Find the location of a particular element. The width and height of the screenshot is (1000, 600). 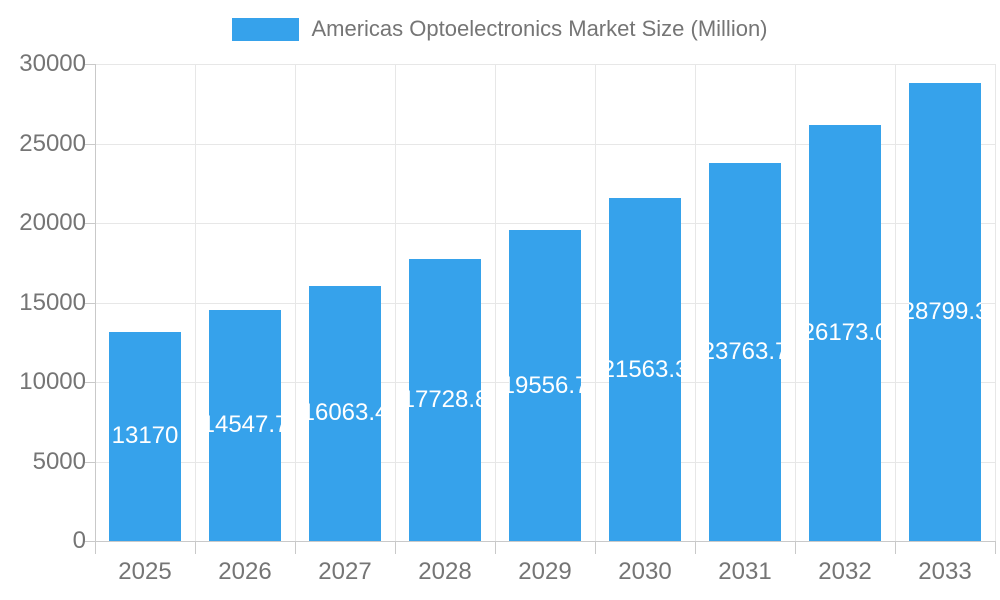

bar-value-label: 26173.0 is located at coordinates (845, 332).